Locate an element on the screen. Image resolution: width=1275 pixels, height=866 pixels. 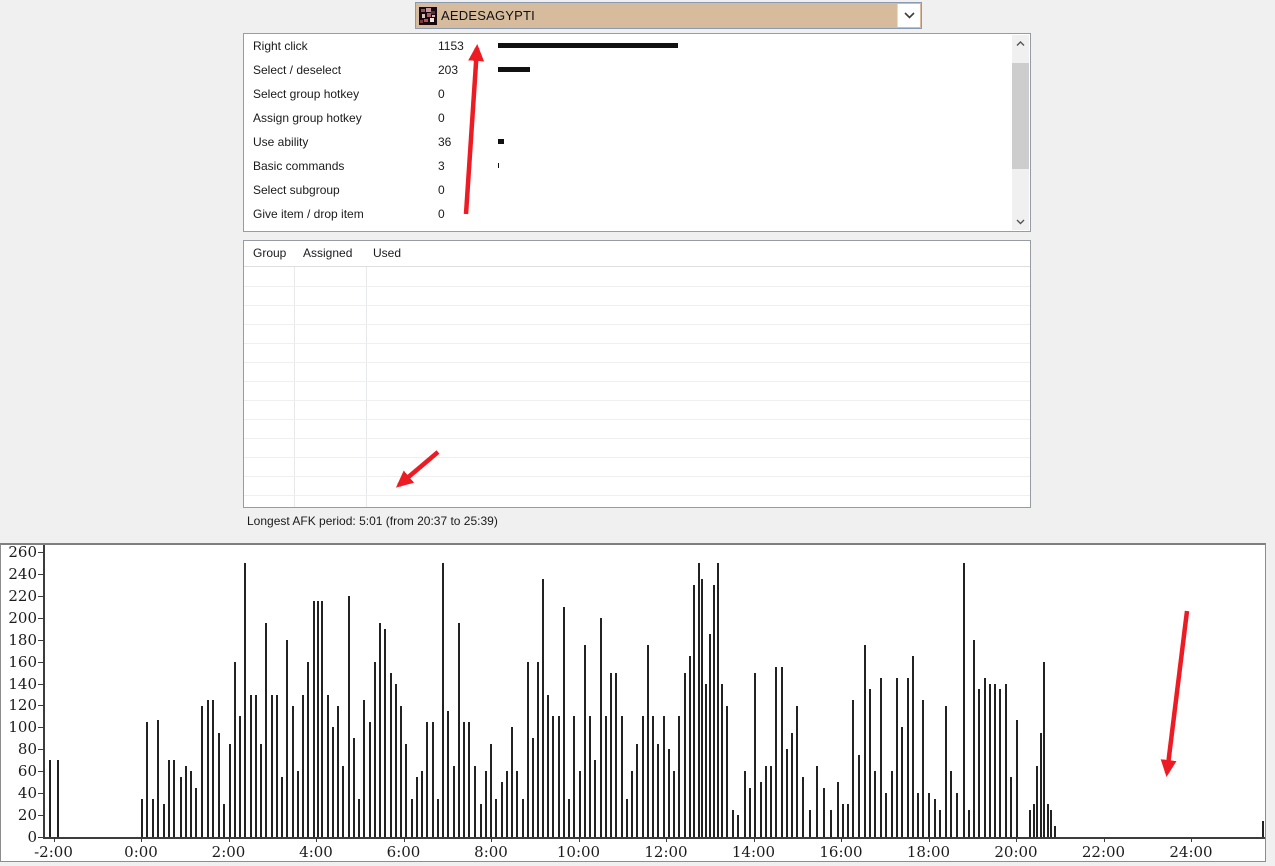
column-divider is located at coordinates (294, 374).